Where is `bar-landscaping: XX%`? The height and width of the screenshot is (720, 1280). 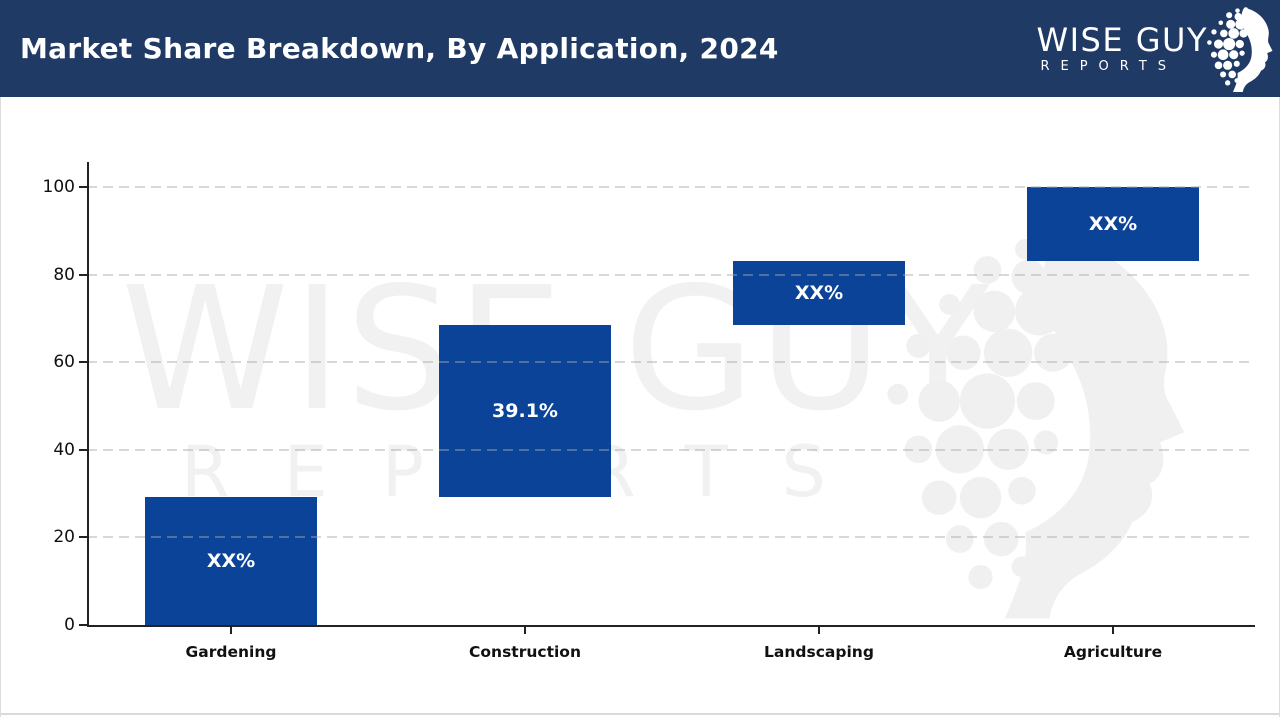
bar-landscaping: XX% is located at coordinates (819, 293).